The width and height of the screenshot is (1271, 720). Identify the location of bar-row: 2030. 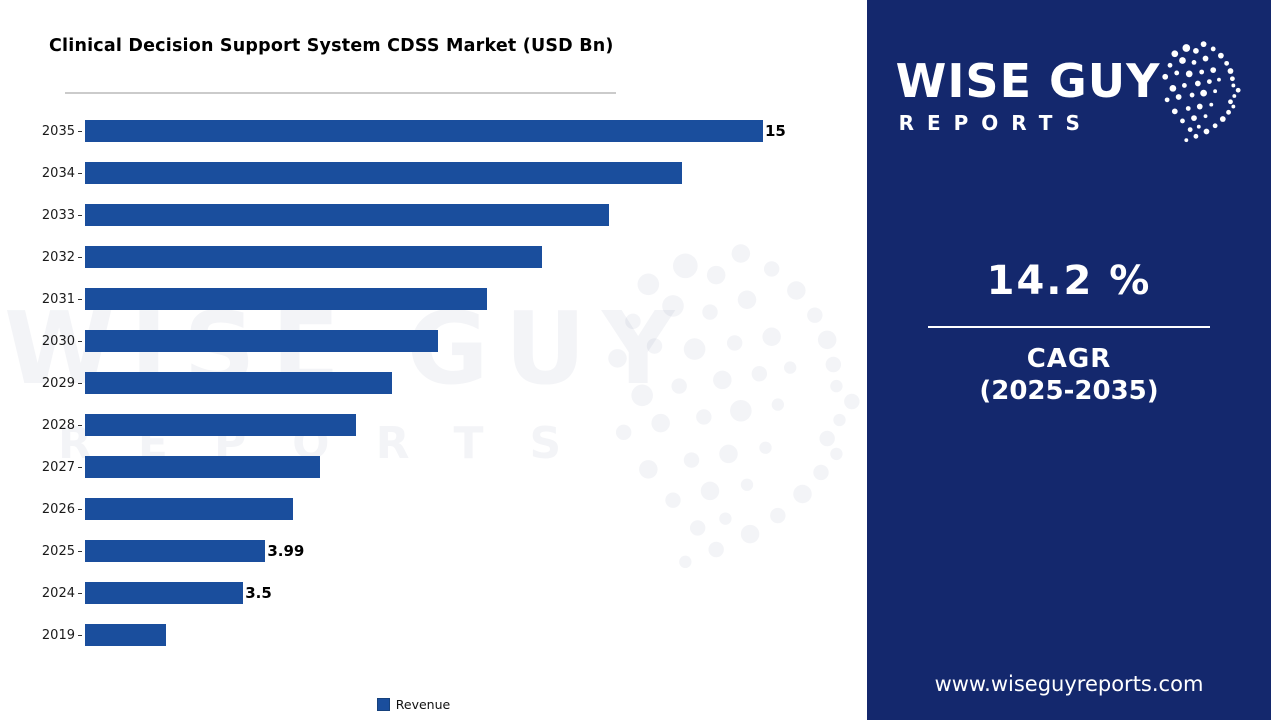
(430, 341).